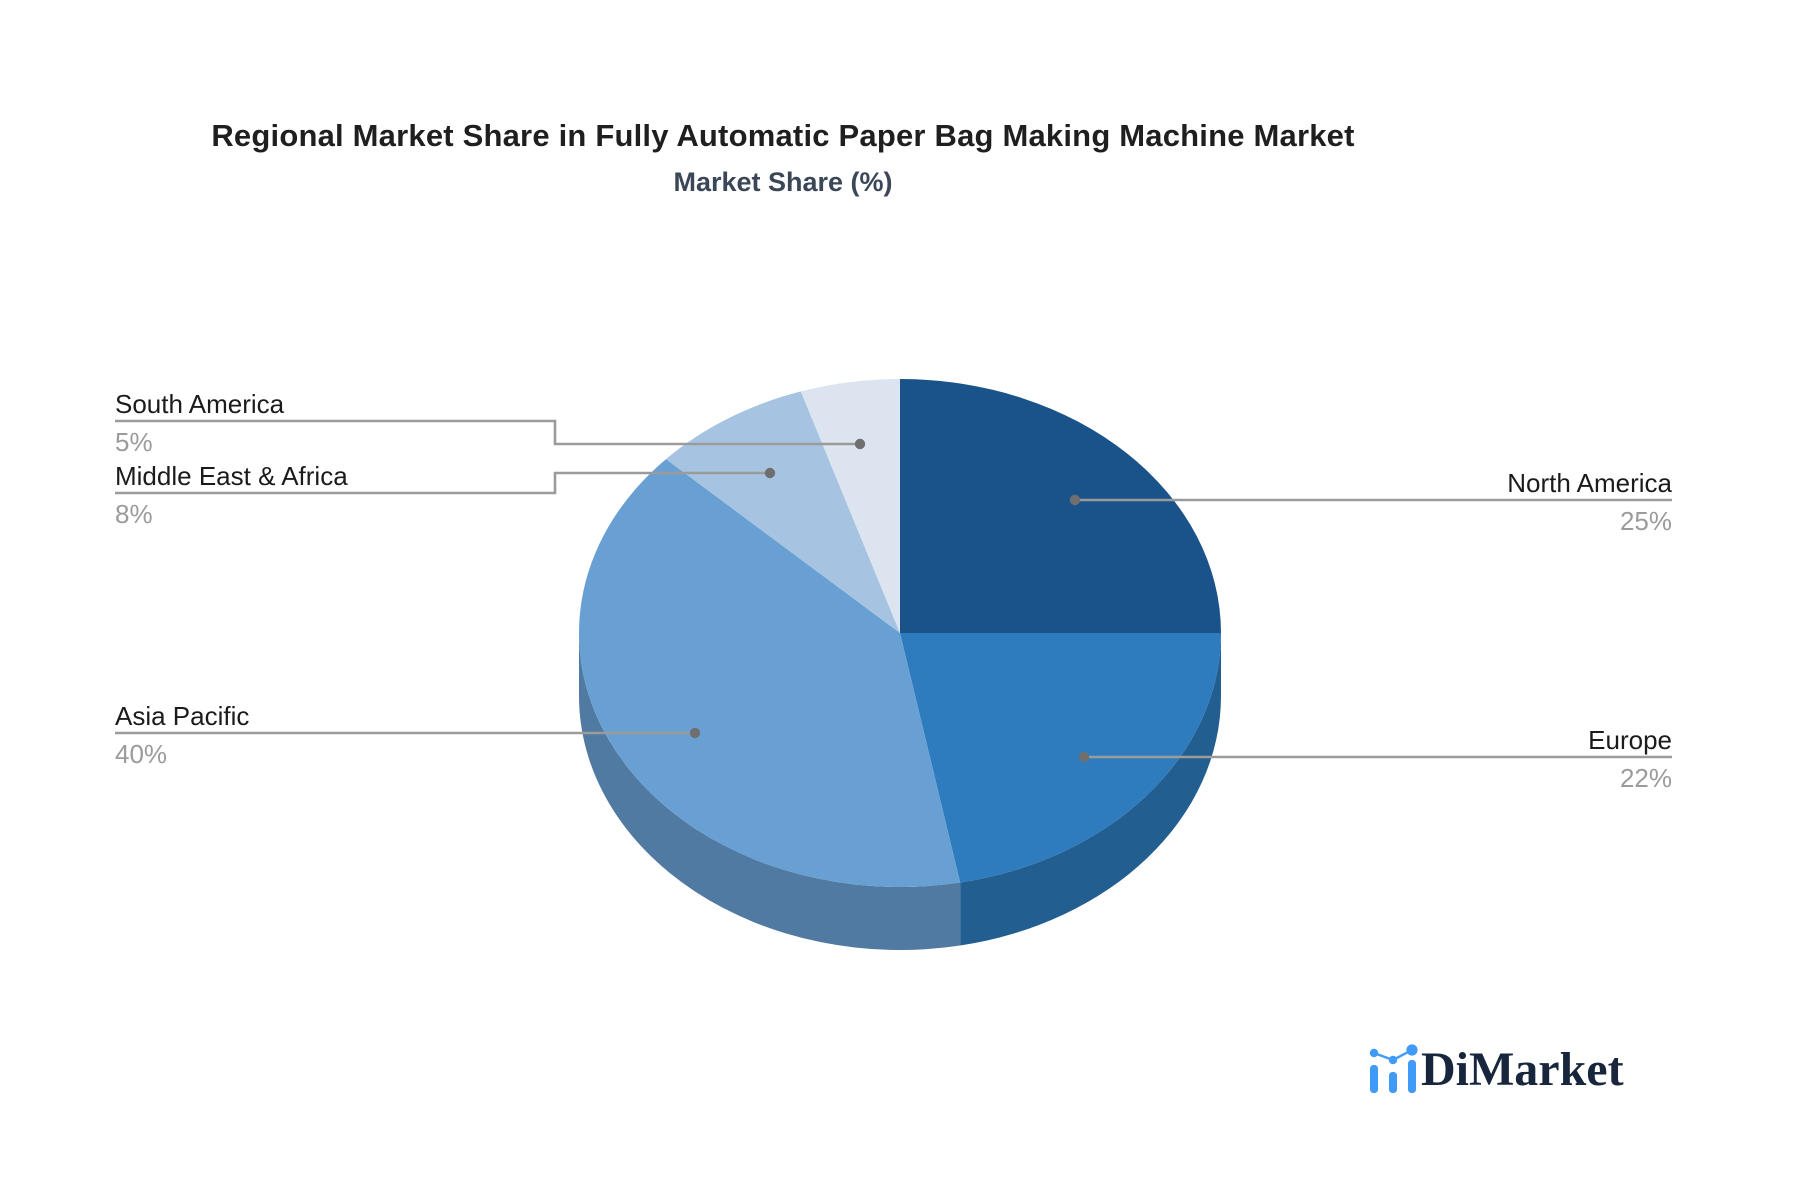  Describe the element at coordinates (1630, 740) in the screenshot. I see `label-europe: Europe` at that location.